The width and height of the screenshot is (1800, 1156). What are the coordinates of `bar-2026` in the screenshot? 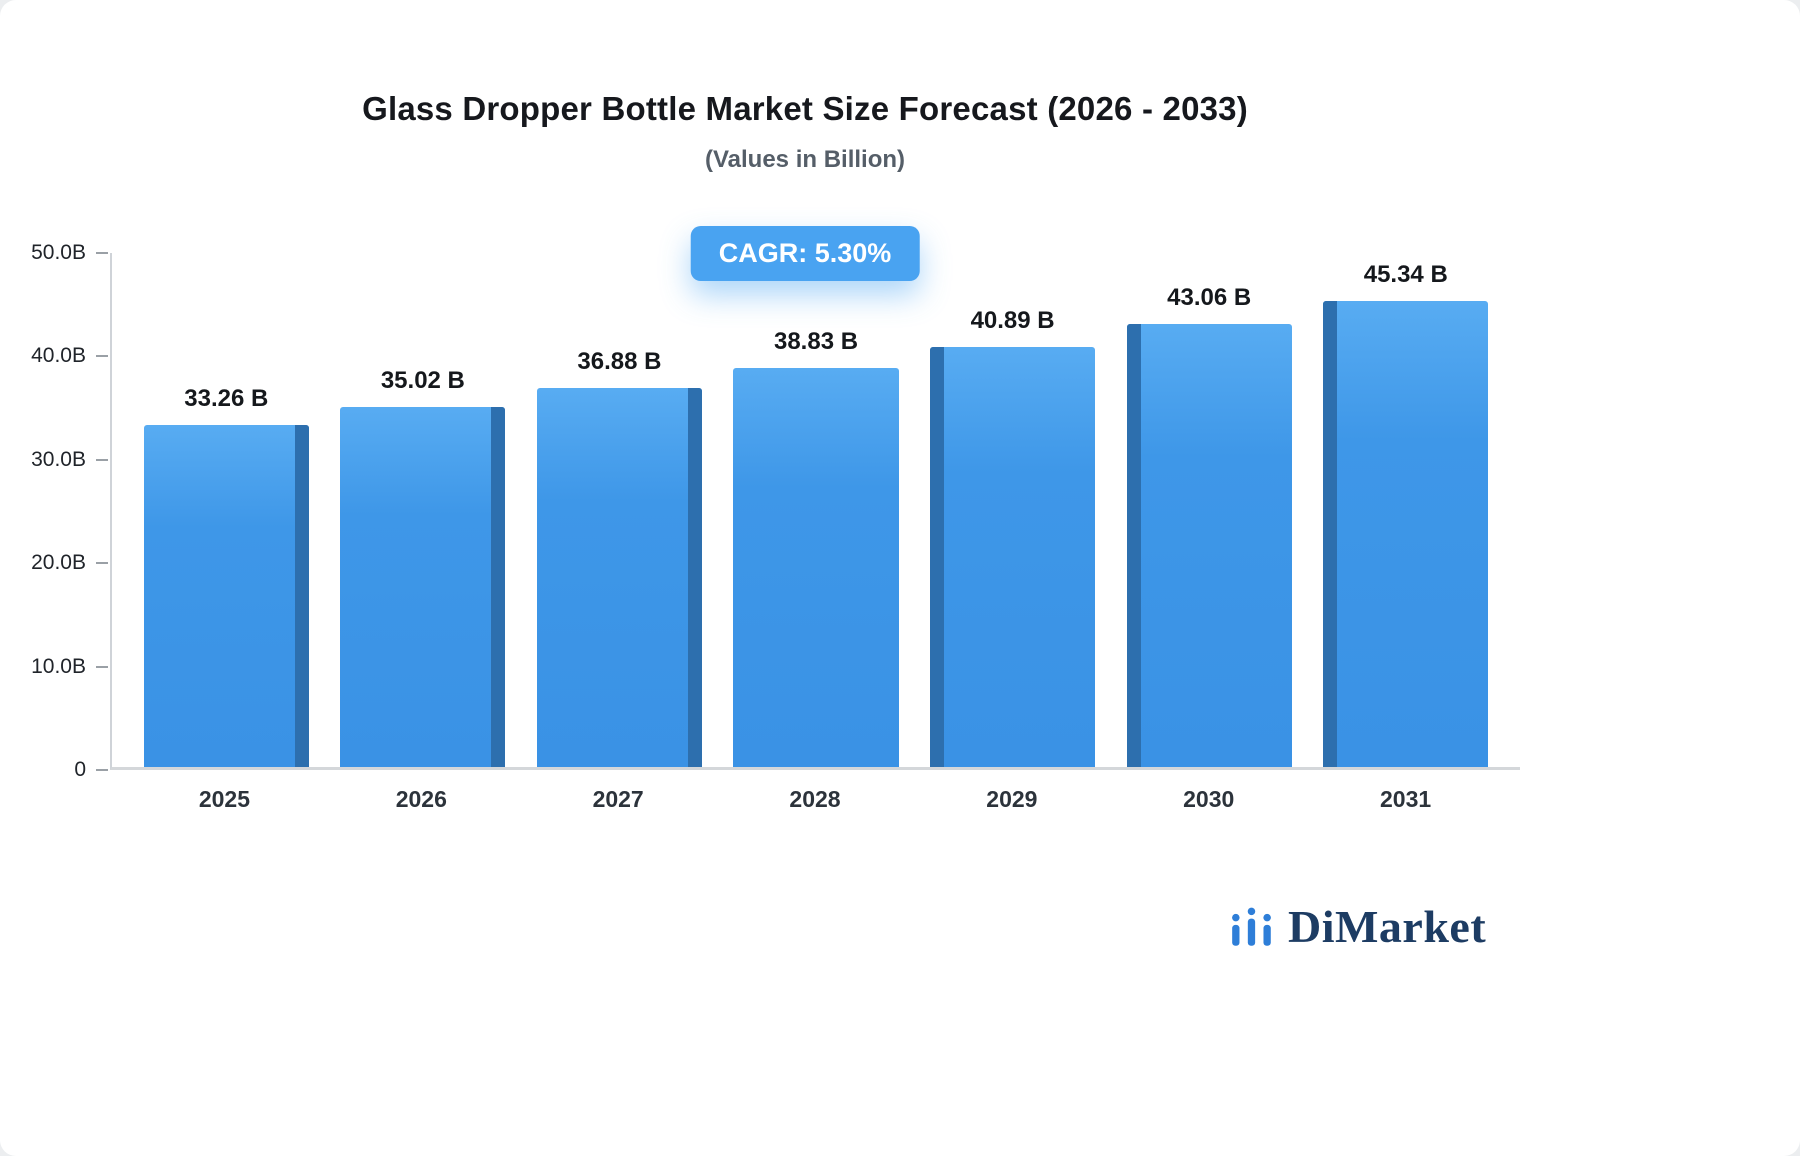 It's located at (423, 587).